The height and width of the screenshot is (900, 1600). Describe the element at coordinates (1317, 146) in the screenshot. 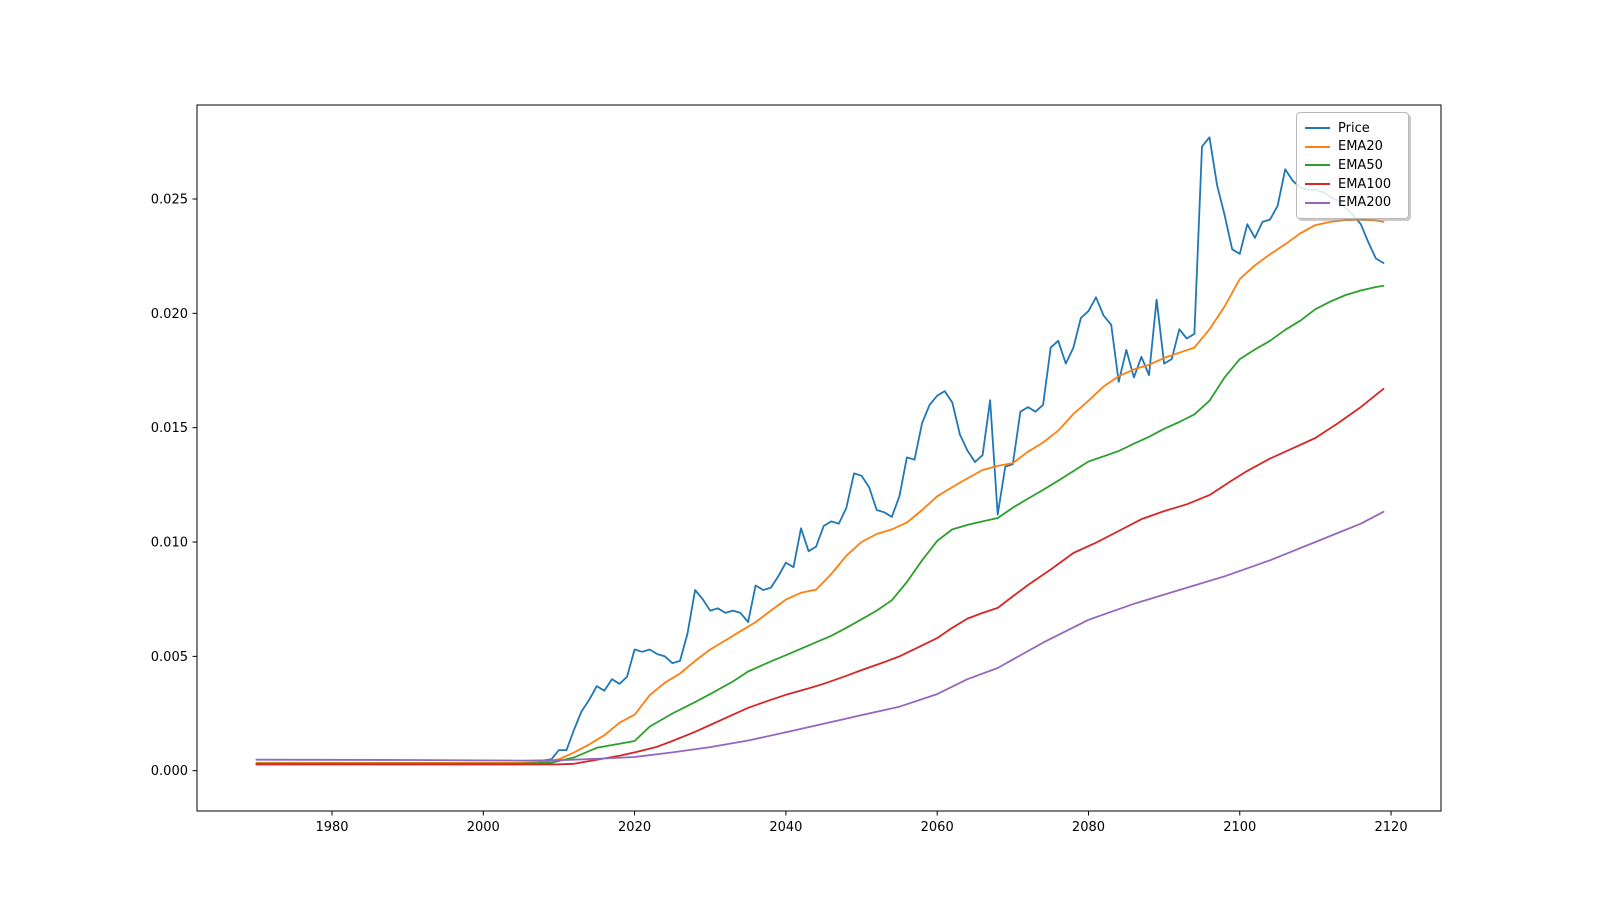

I see `ema20-line-swatch` at that location.